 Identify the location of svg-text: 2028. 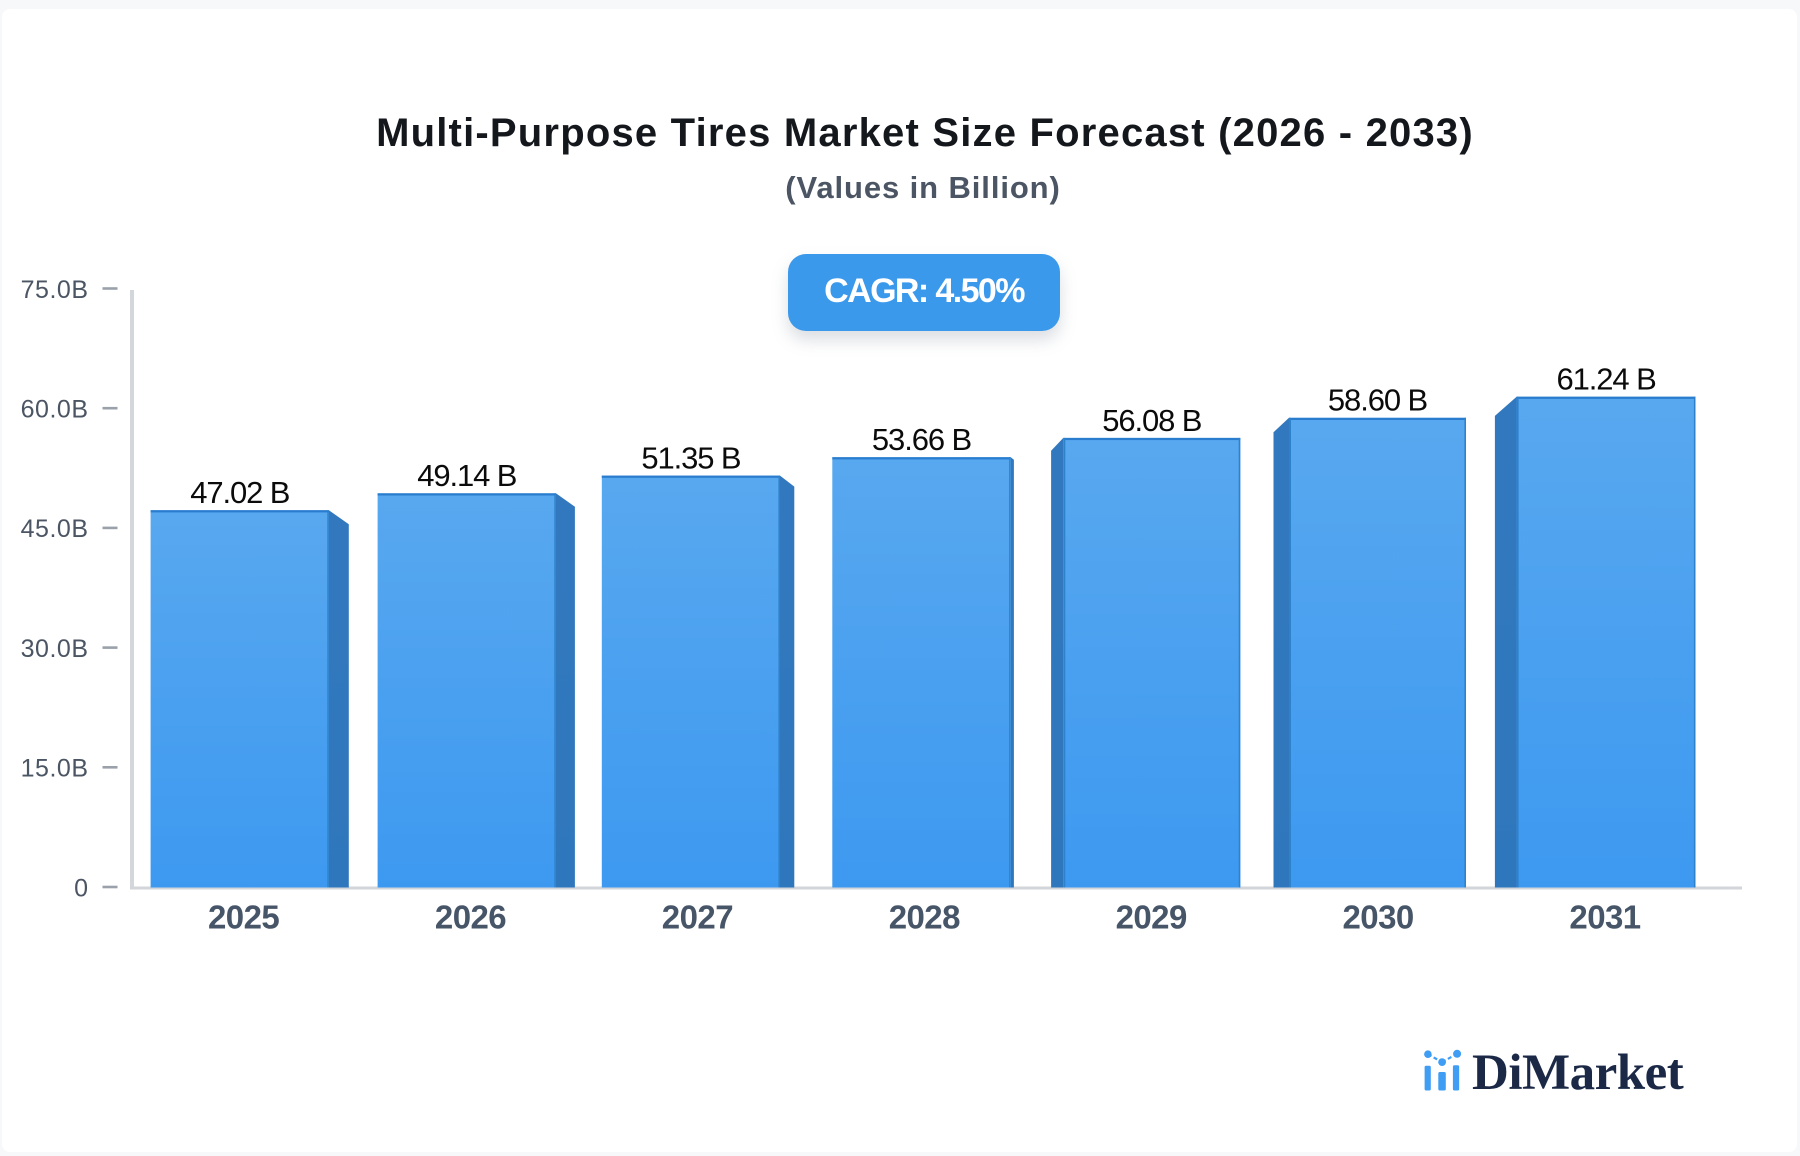
(924, 917).